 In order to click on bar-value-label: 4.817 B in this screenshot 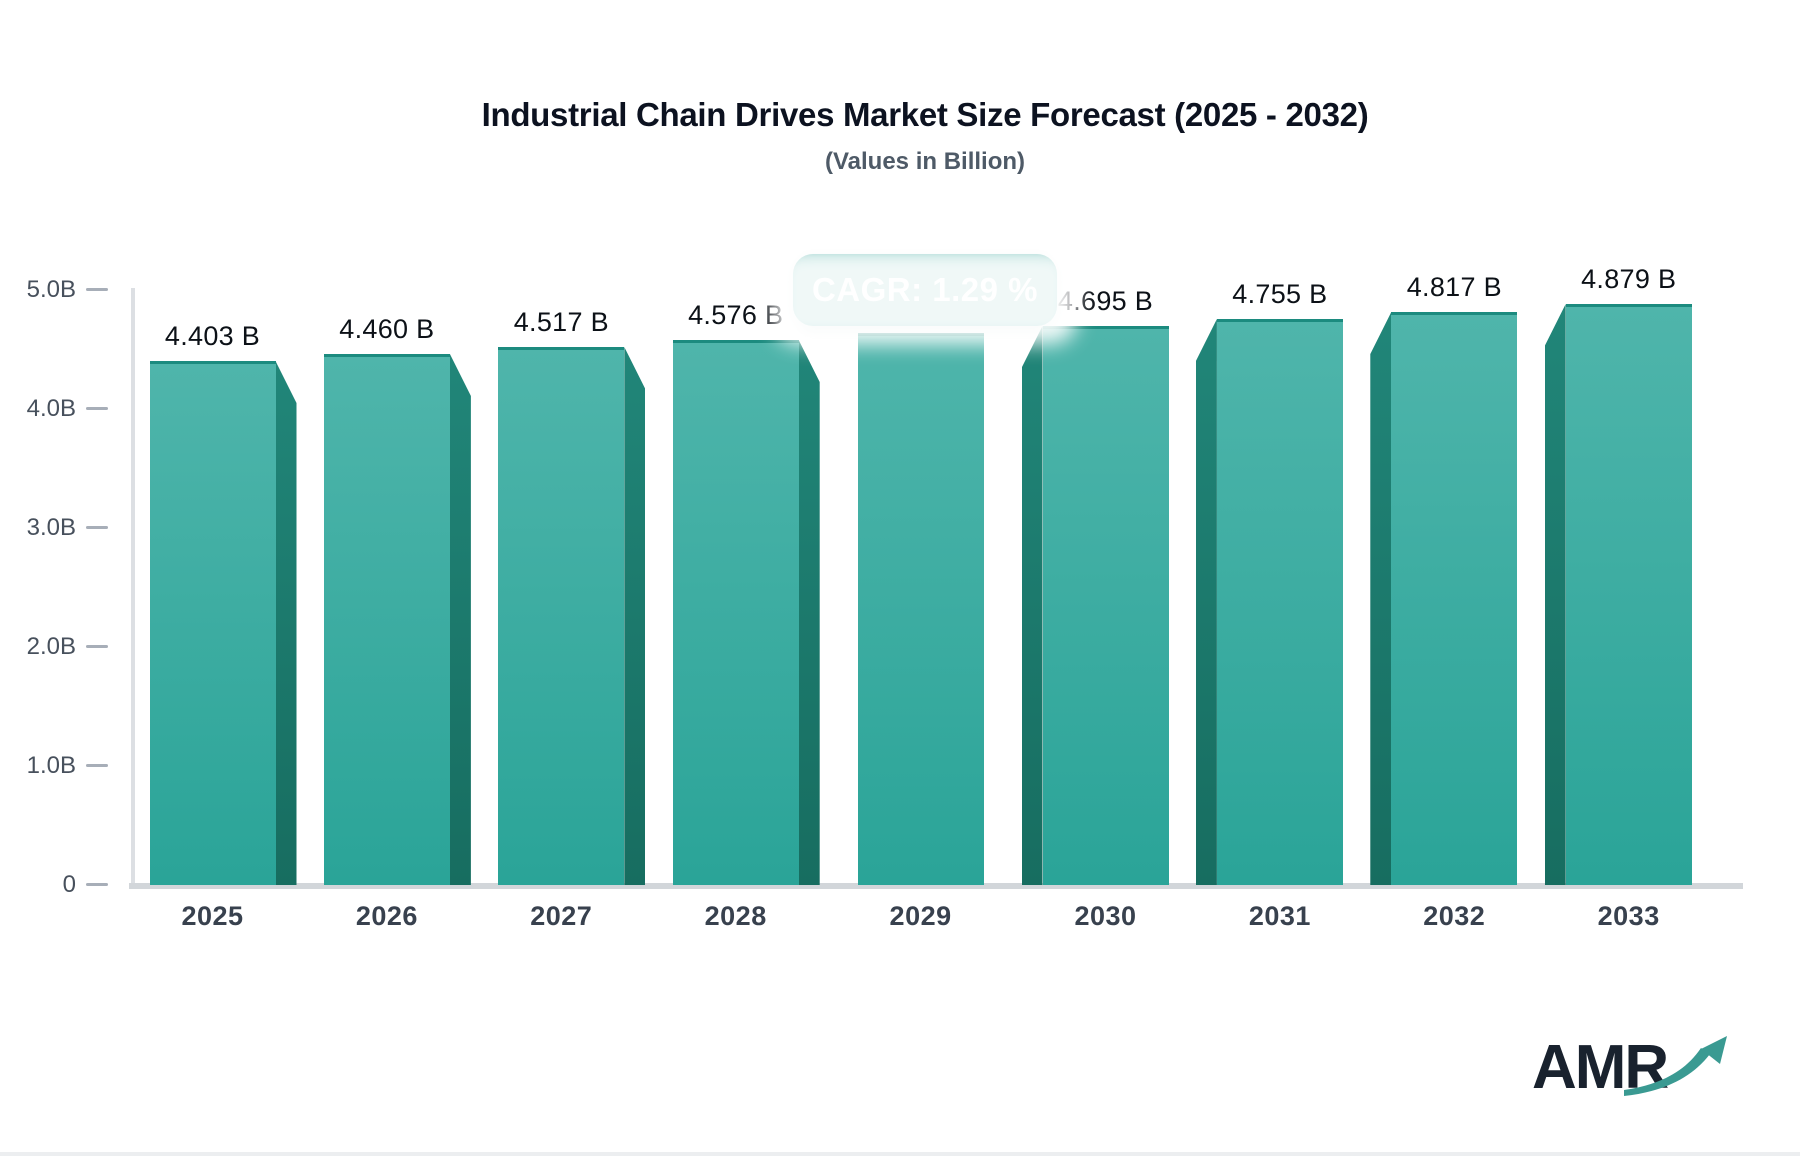, I will do `click(1454, 287)`.